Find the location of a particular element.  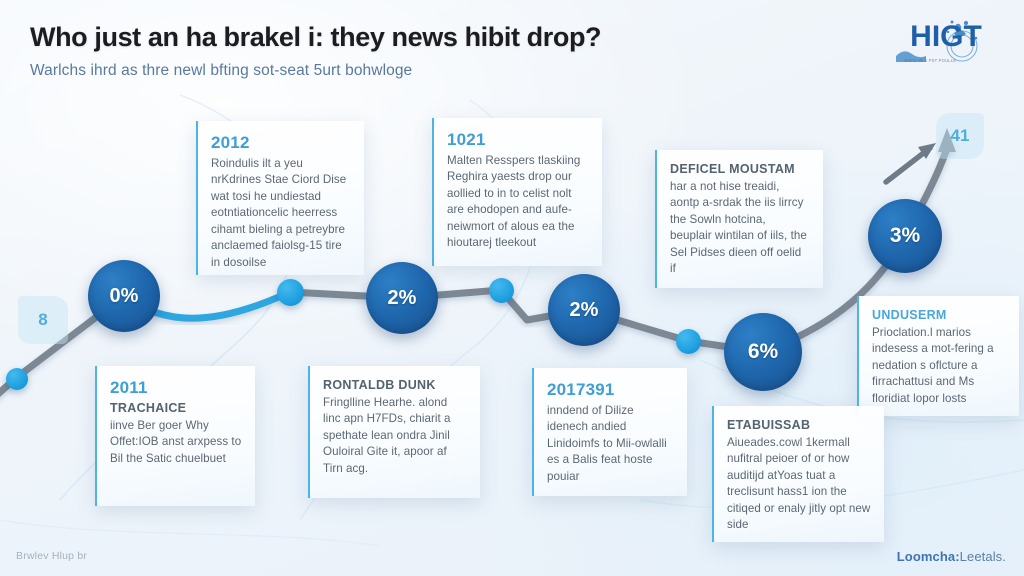

chart-node-2-label: 2% is located at coordinates (584, 309).